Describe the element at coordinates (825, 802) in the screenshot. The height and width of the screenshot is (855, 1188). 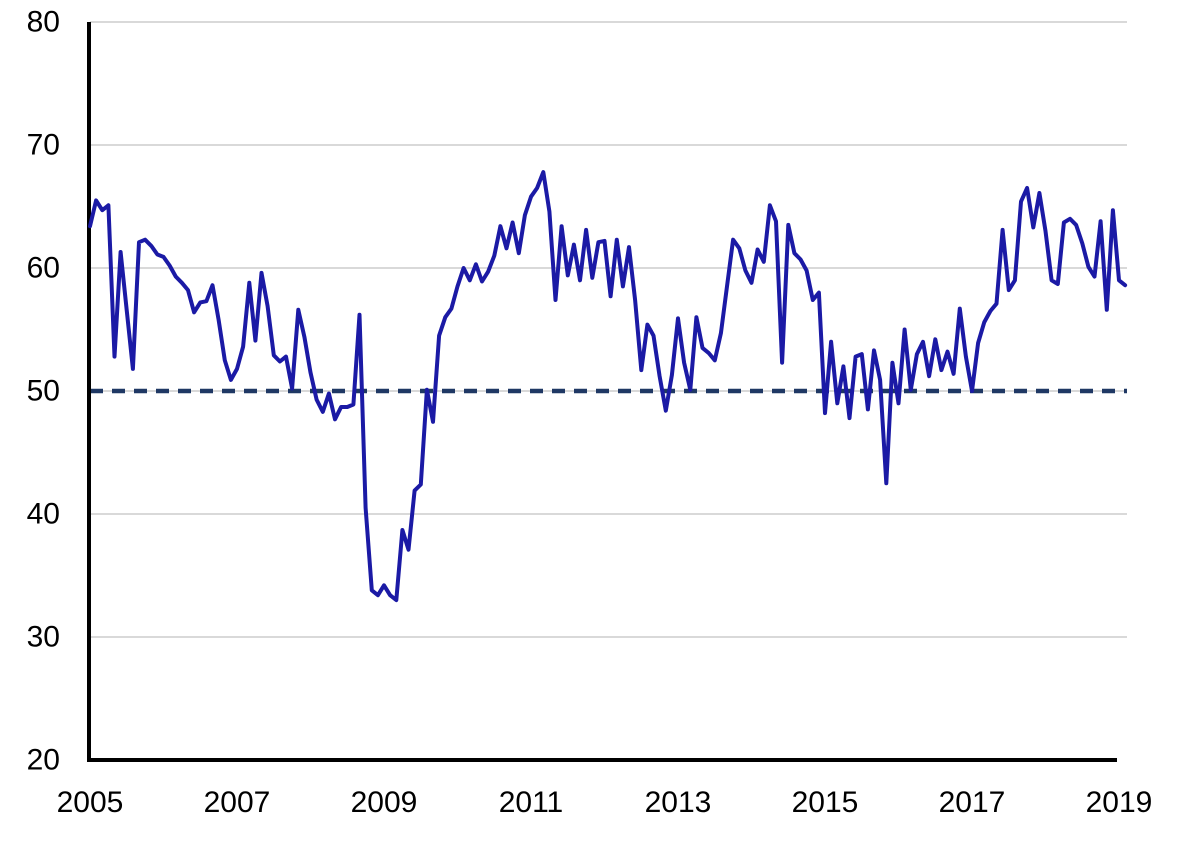
I see `x-tick-label: 2015` at that location.